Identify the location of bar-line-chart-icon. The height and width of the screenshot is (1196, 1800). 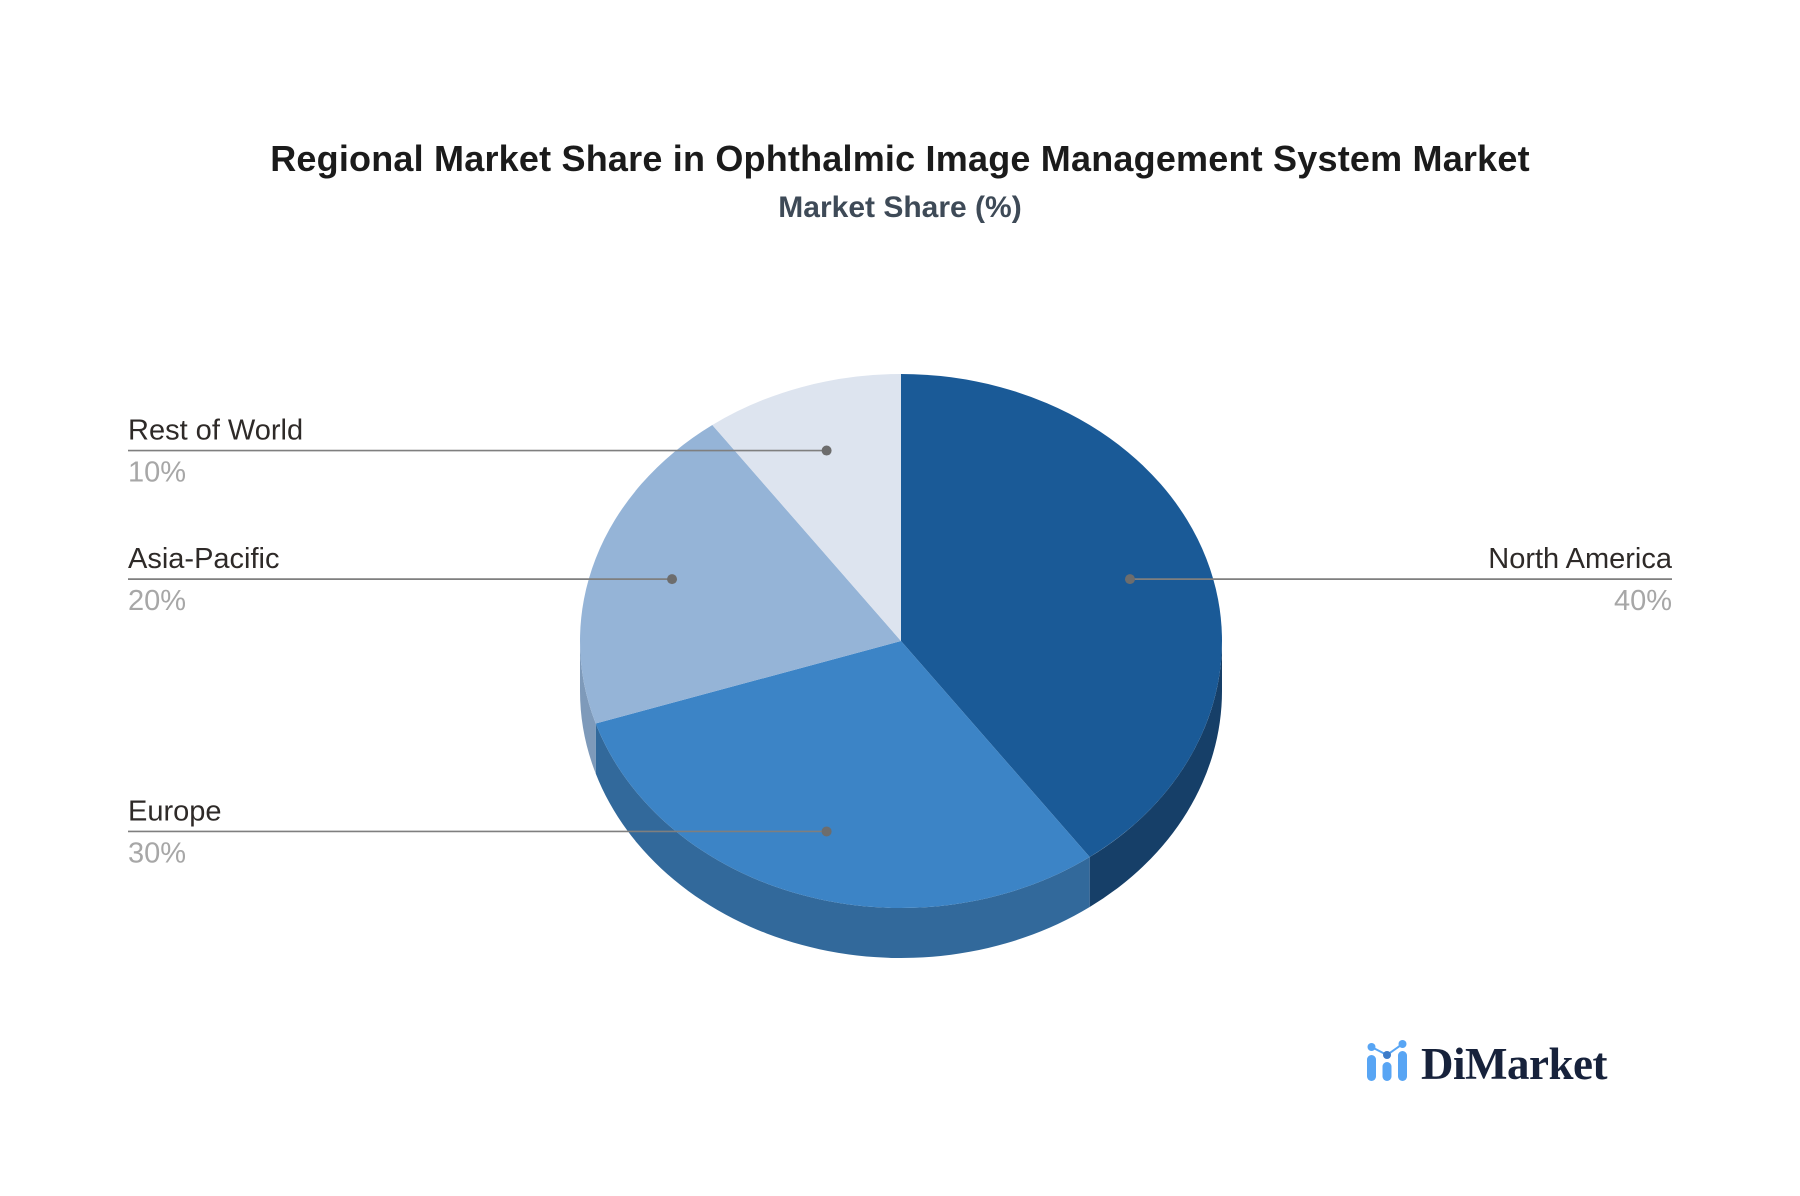
(1387, 1060).